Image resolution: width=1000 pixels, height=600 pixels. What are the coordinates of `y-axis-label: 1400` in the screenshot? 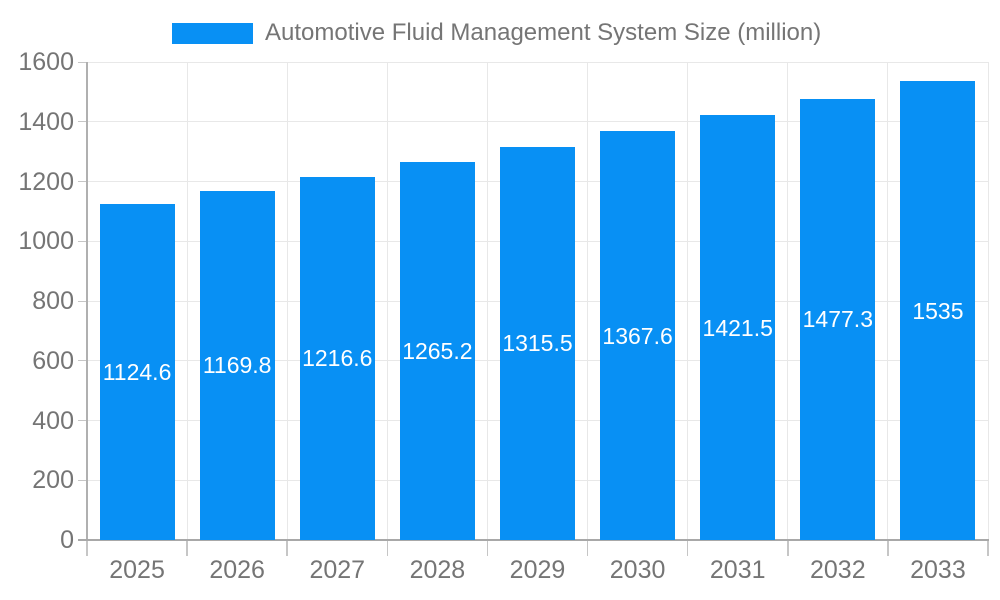 It's located at (46, 121).